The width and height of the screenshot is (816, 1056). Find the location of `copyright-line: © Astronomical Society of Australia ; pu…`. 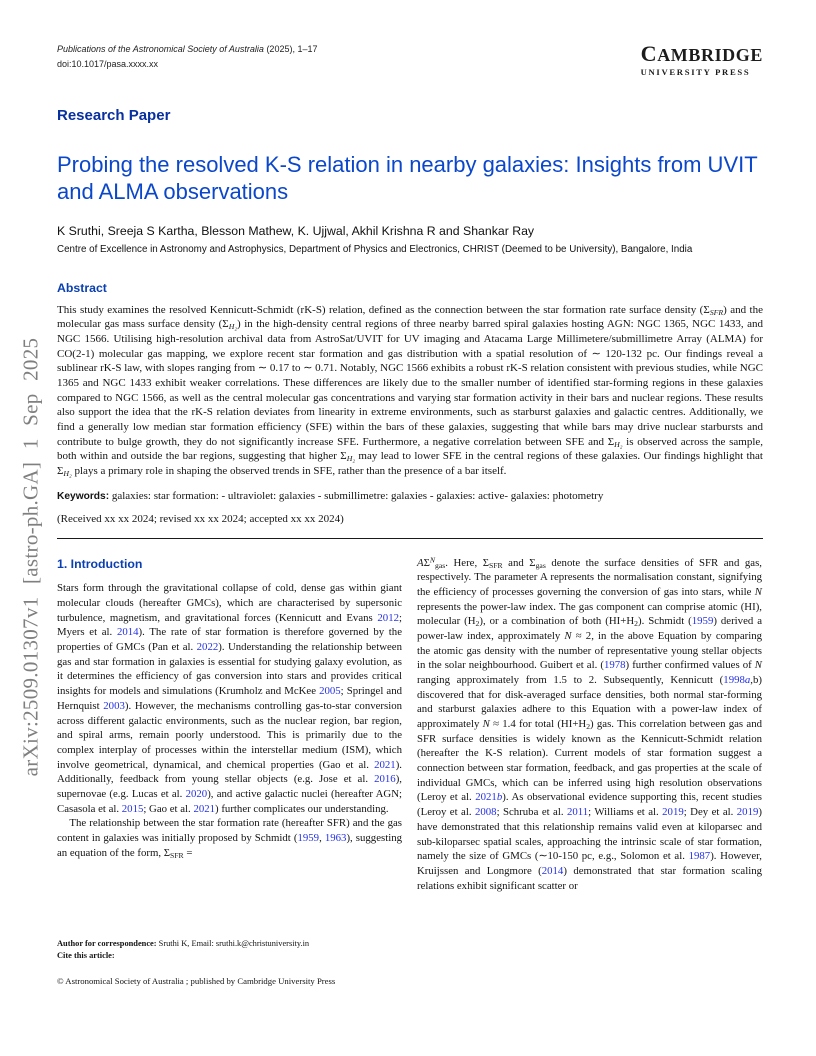

copyright-line: © Astronomical Society of Australia ; pu… is located at coordinates (196, 981).